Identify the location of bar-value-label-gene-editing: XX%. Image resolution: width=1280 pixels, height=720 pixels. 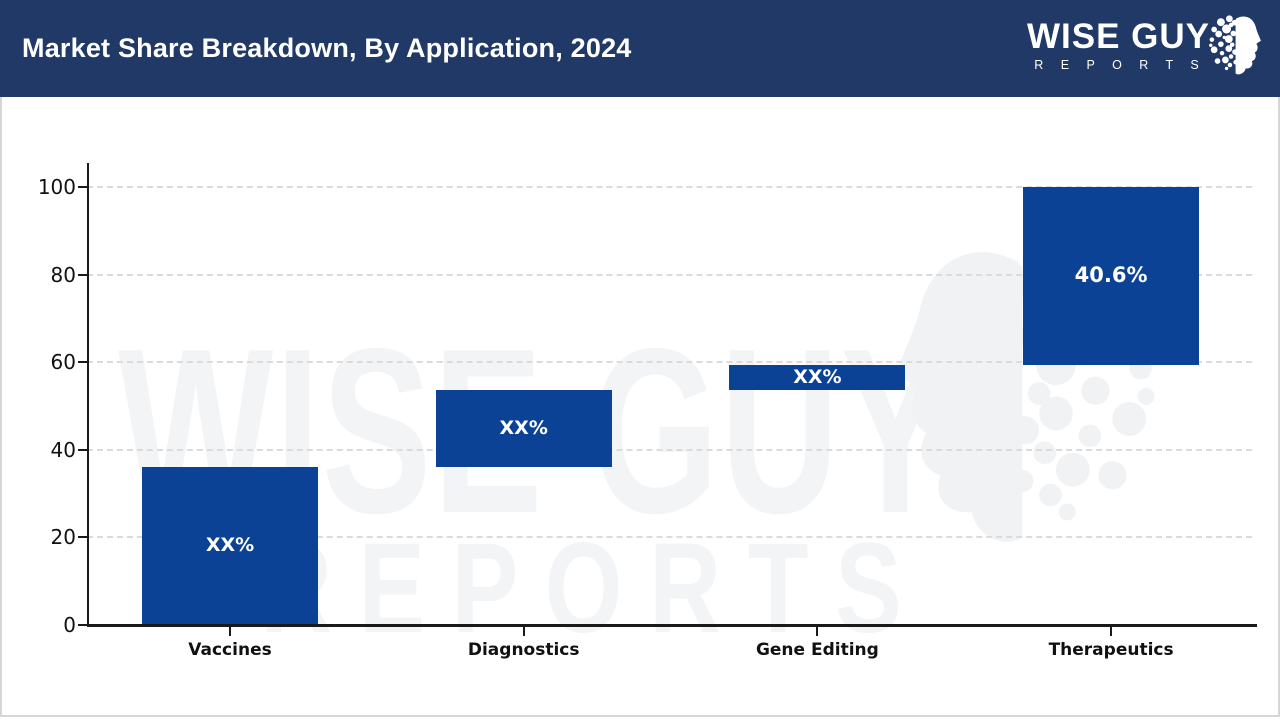
(817, 377).